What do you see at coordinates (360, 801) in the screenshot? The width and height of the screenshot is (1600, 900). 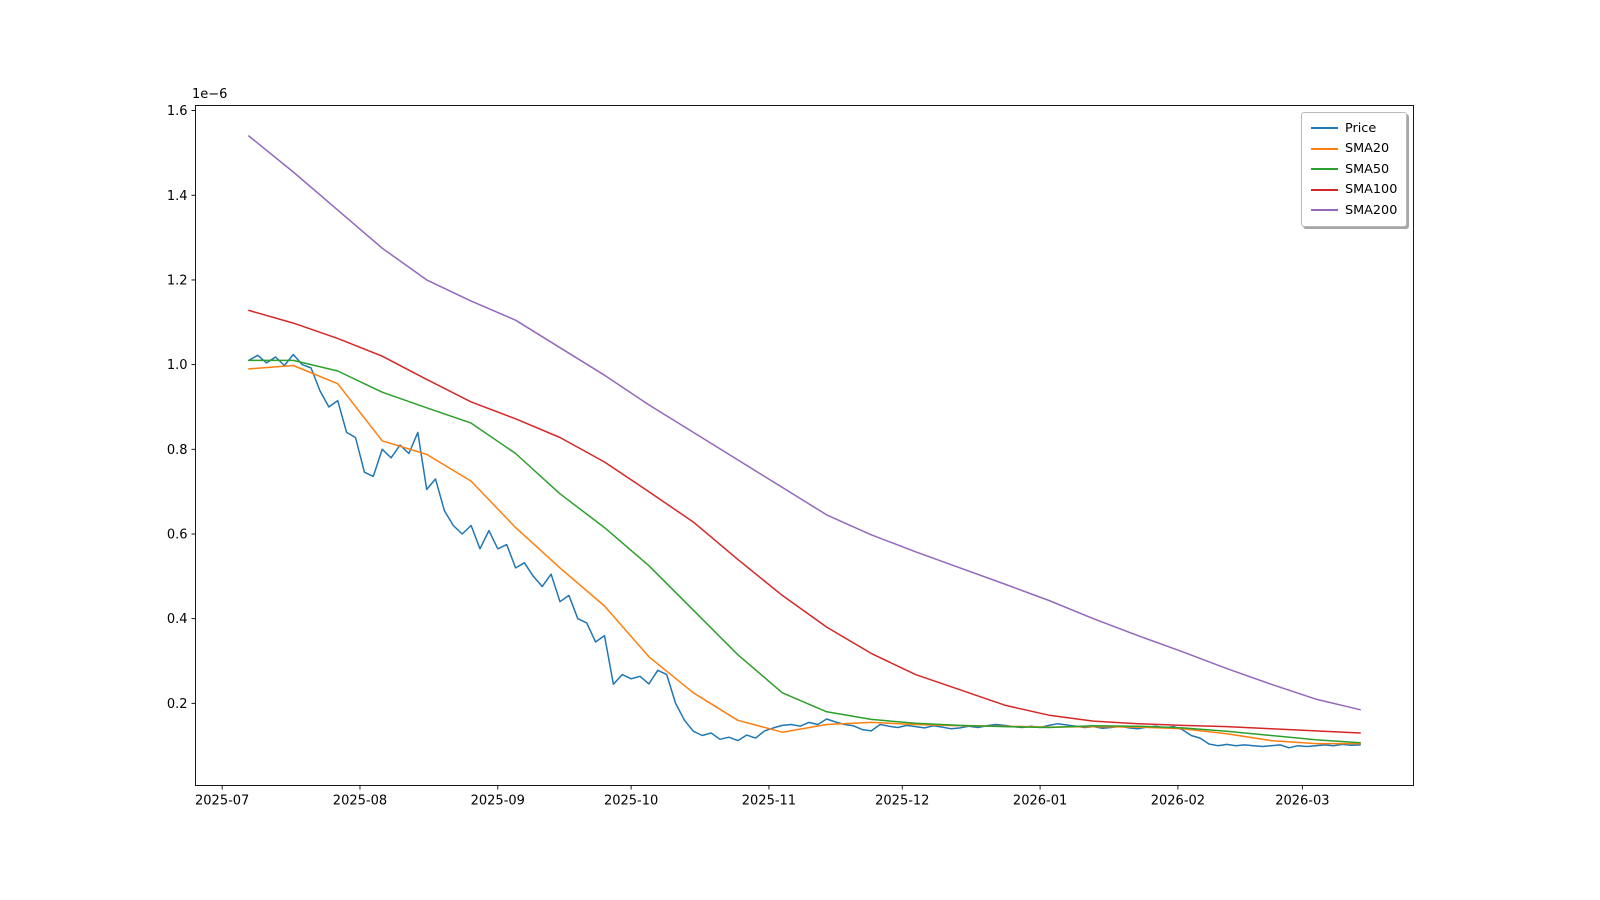 I see `x-tick-label: 2025-08` at bounding box center [360, 801].